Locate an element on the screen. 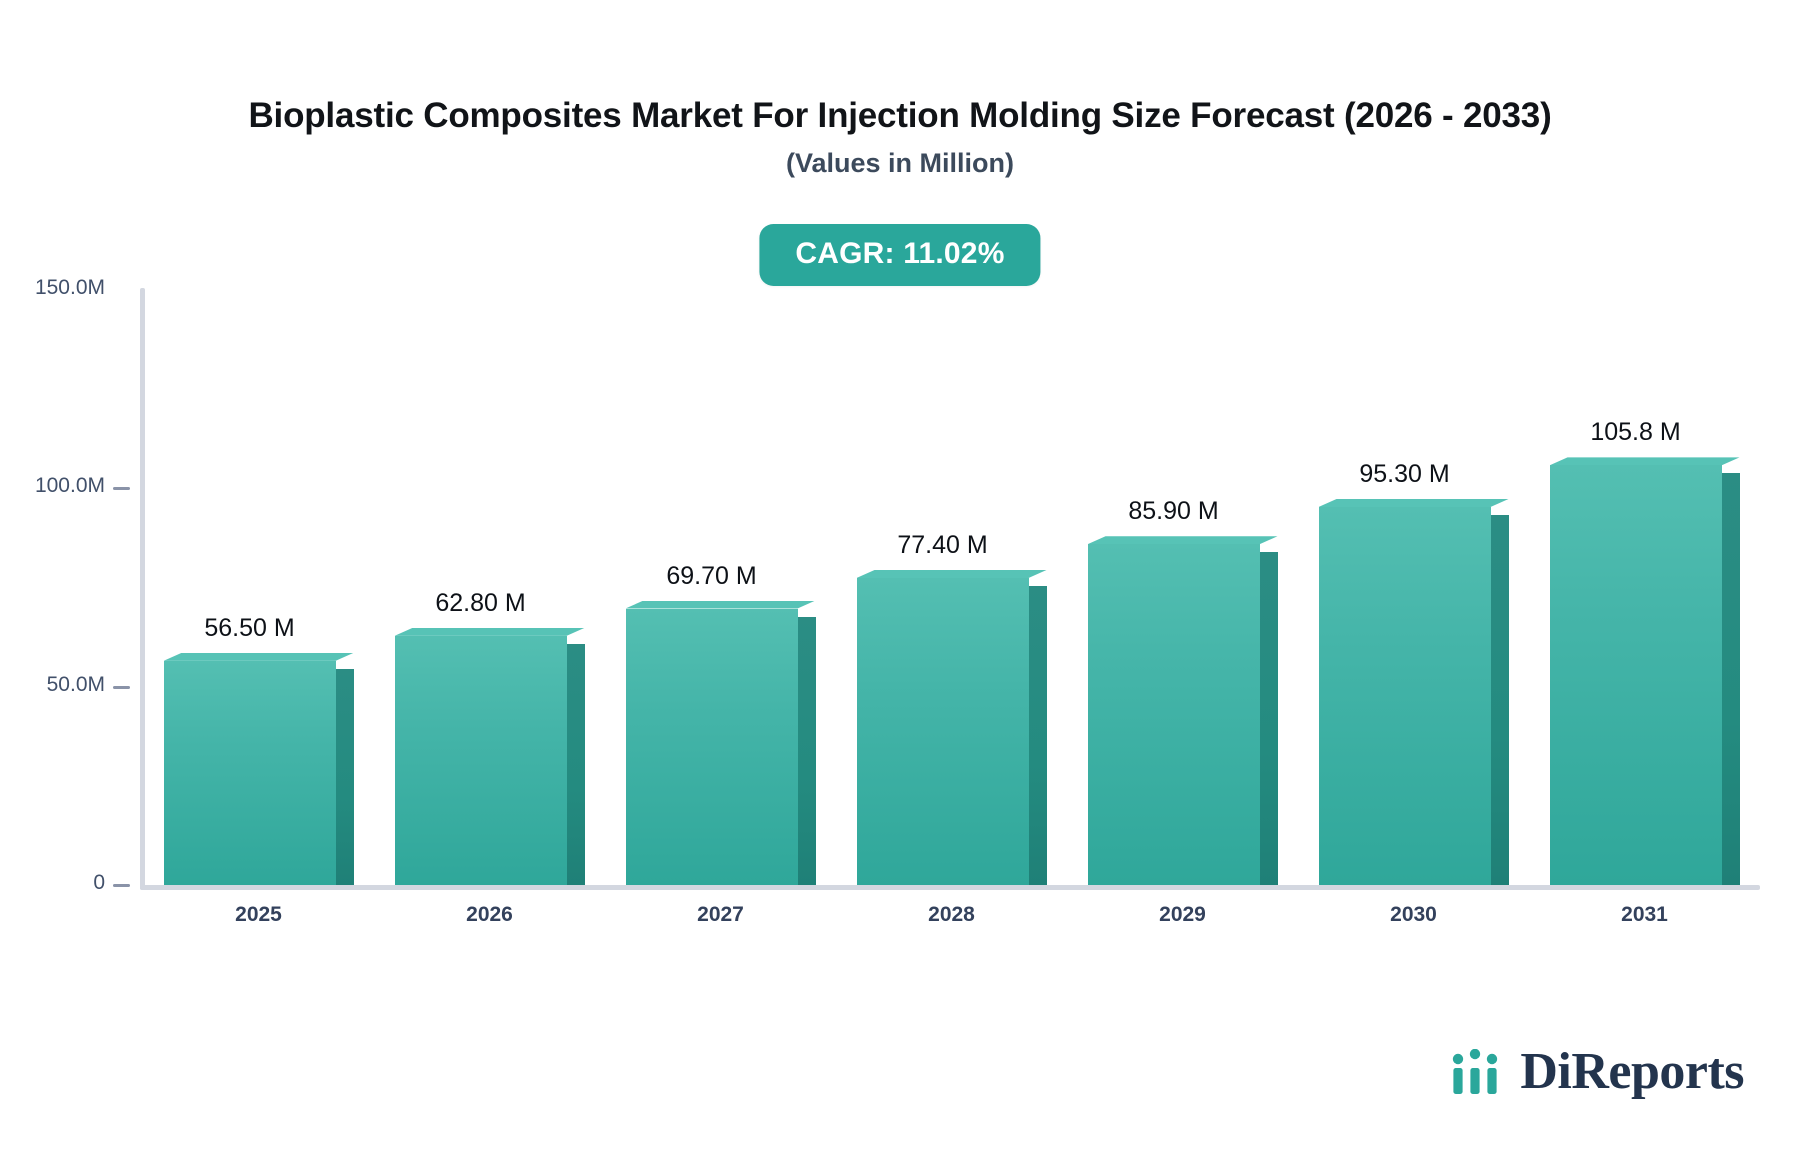 The width and height of the screenshot is (1800, 1156). bar-chart-logo-icon is located at coordinates (1475, 1071).